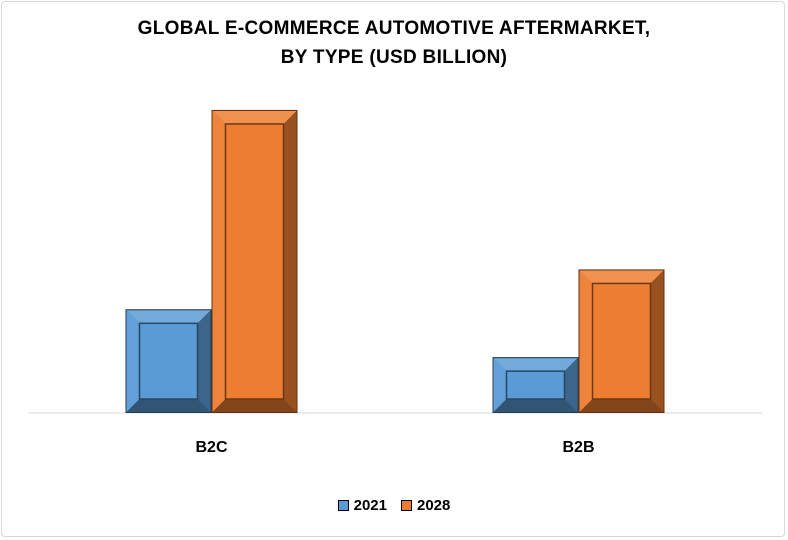 This screenshot has width=788, height=540. Describe the element at coordinates (621, 406) in the screenshot. I see `bar-b2b-2028-bevel-bottom` at that location.